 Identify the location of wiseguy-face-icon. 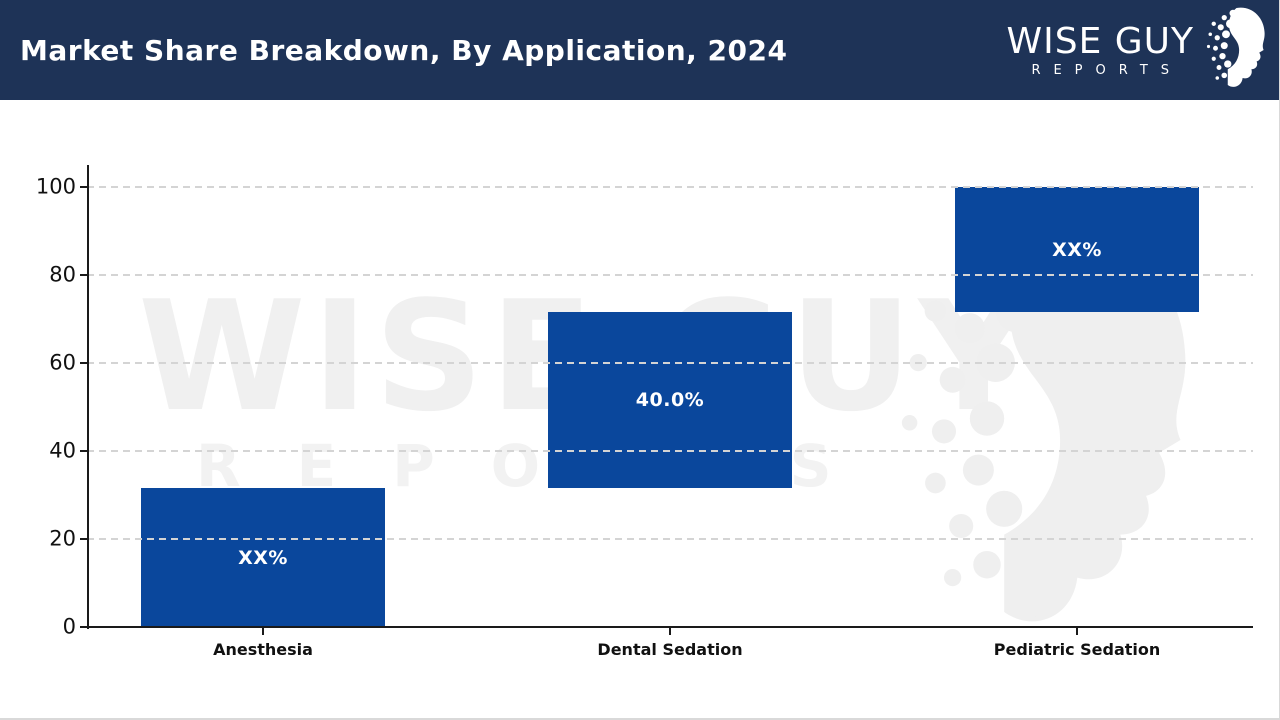
(1235, 47).